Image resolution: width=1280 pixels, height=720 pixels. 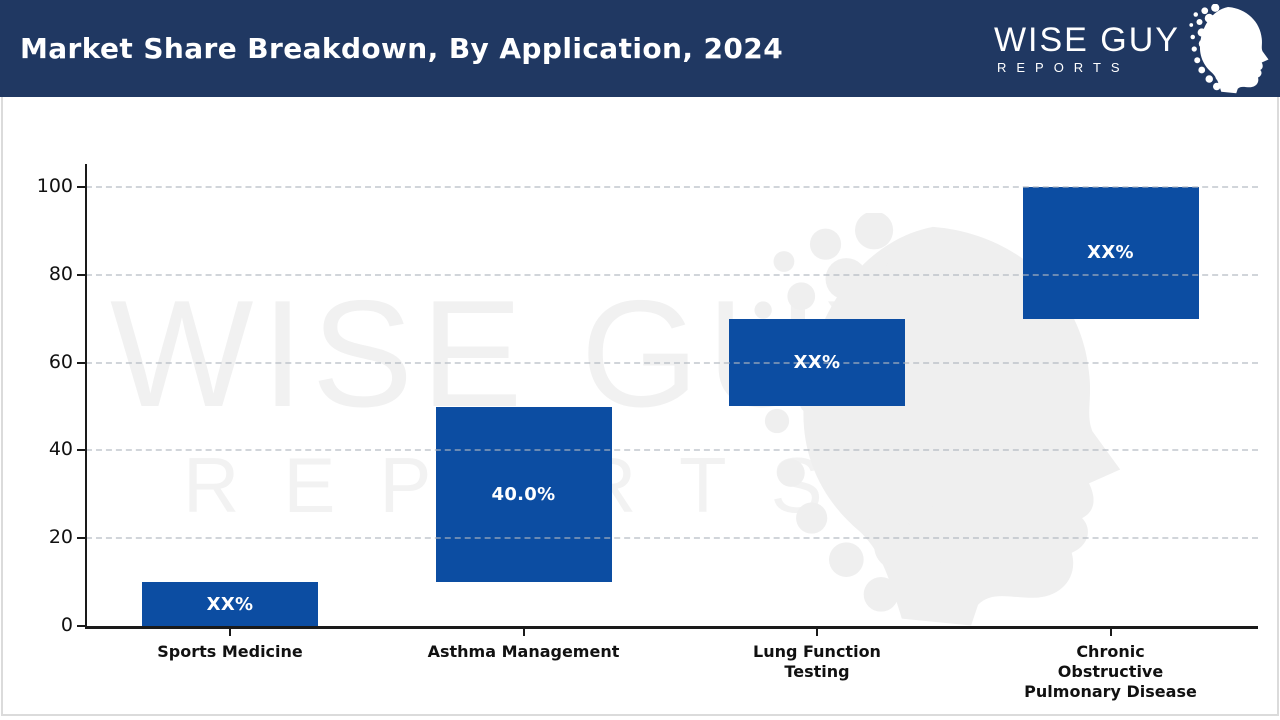 What do you see at coordinates (1228, 48) in the screenshot?
I see `dotted-head-profile-icon` at bounding box center [1228, 48].